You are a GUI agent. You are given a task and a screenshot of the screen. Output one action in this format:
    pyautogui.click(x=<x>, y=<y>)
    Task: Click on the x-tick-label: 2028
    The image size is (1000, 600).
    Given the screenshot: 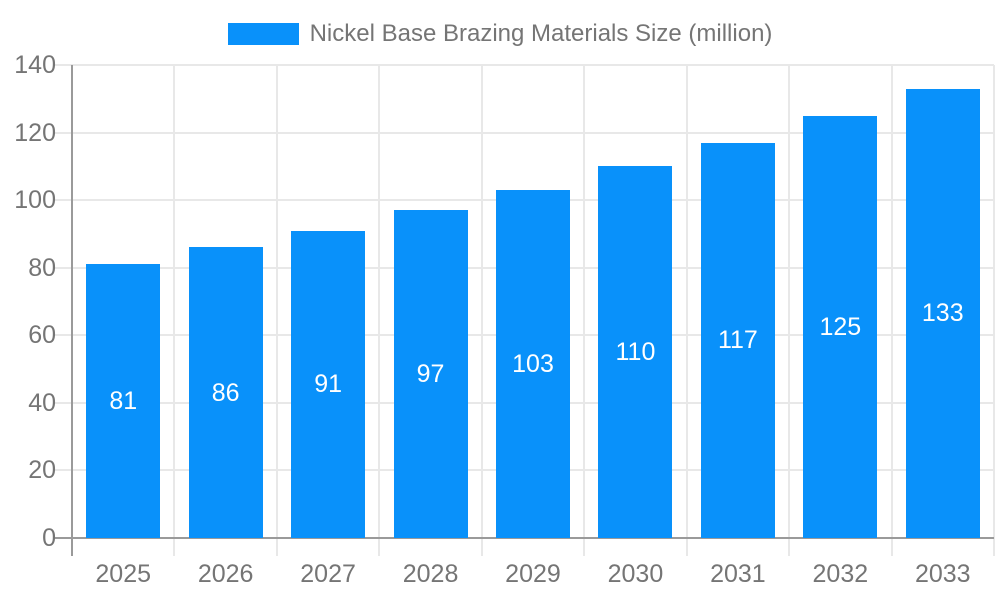 What is the action you would take?
    pyautogui.click(x=430, y=574)
    